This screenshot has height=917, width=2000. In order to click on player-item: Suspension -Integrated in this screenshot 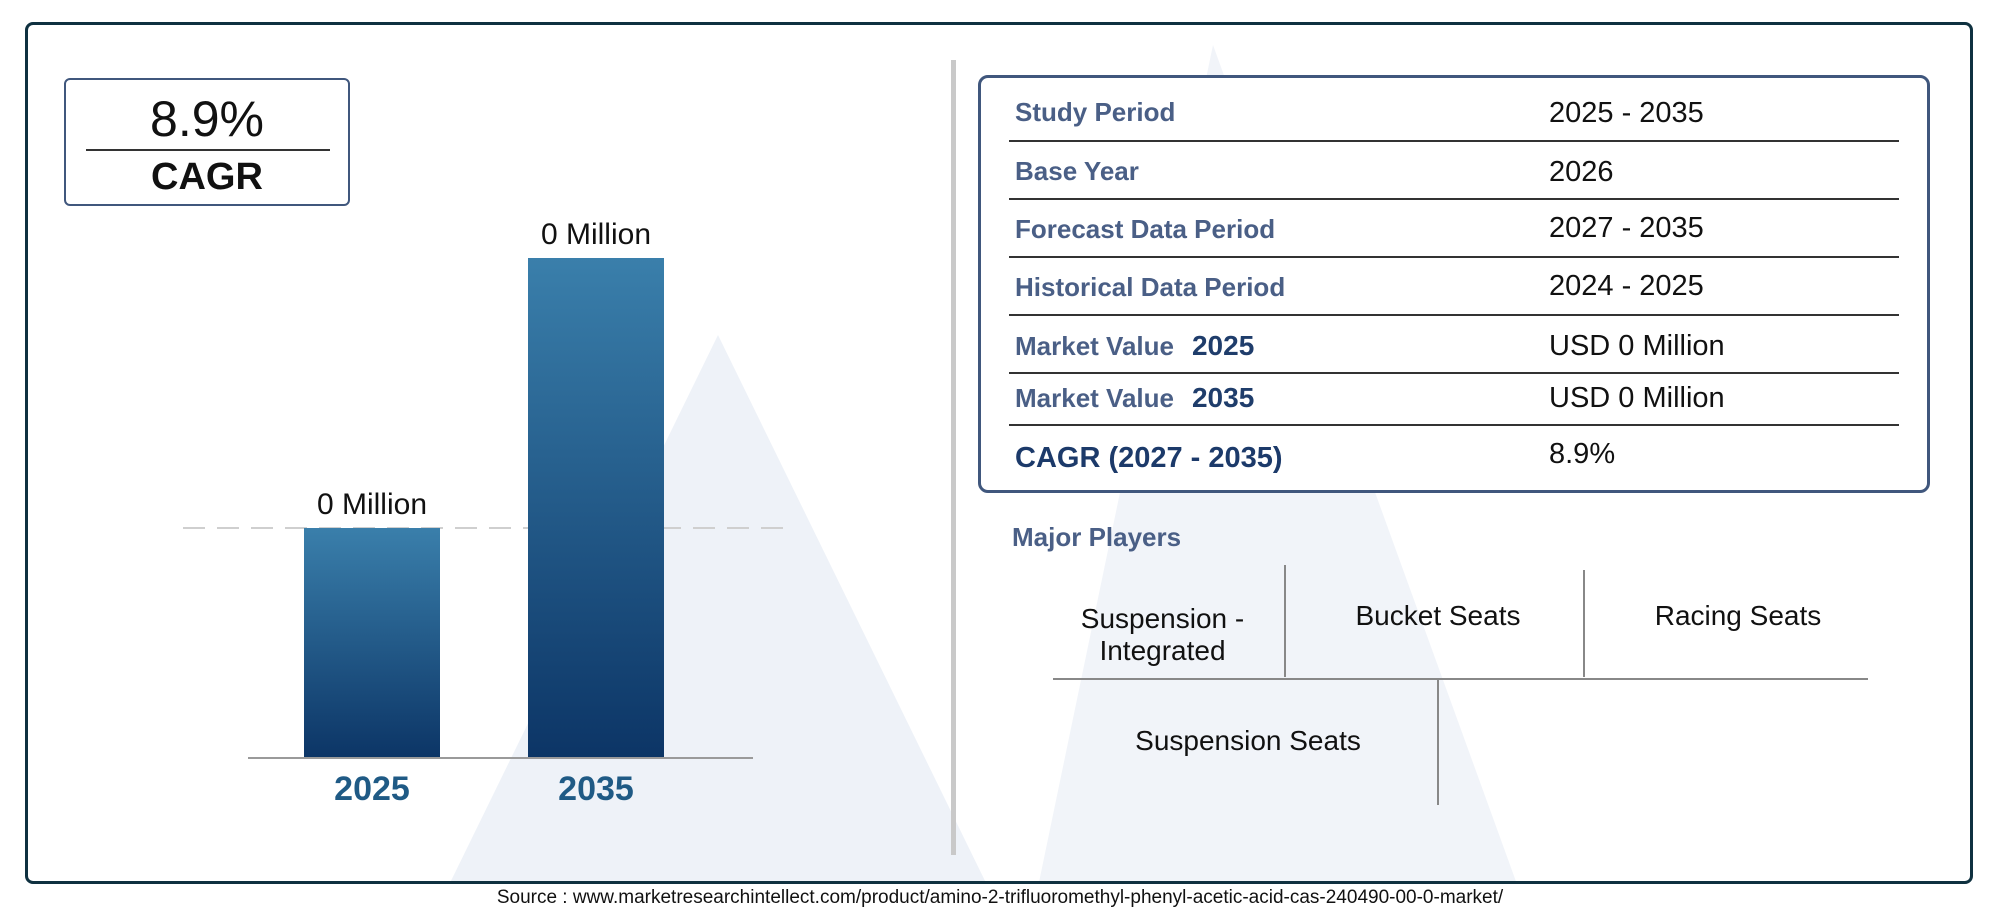, I will do `click(1162, 634)`.